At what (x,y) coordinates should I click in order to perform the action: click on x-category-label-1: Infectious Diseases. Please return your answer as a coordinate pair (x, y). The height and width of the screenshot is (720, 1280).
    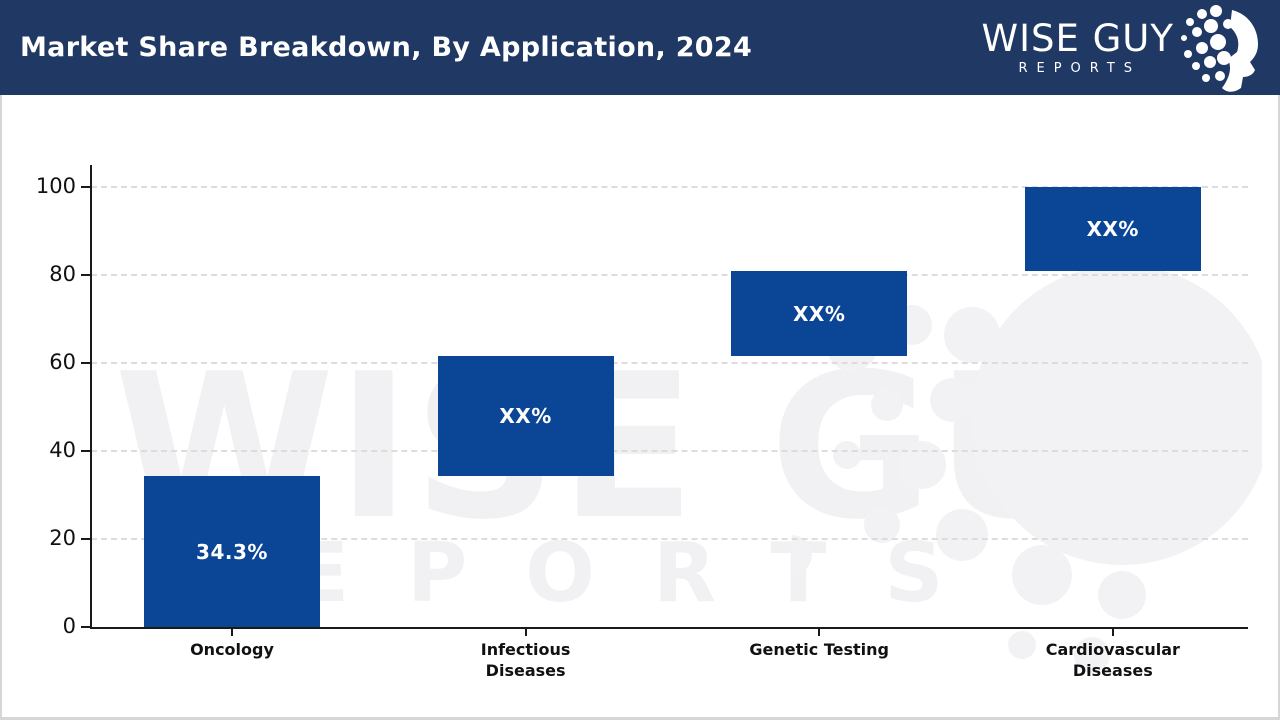
    Looking at the image, I should click on (526, 661).